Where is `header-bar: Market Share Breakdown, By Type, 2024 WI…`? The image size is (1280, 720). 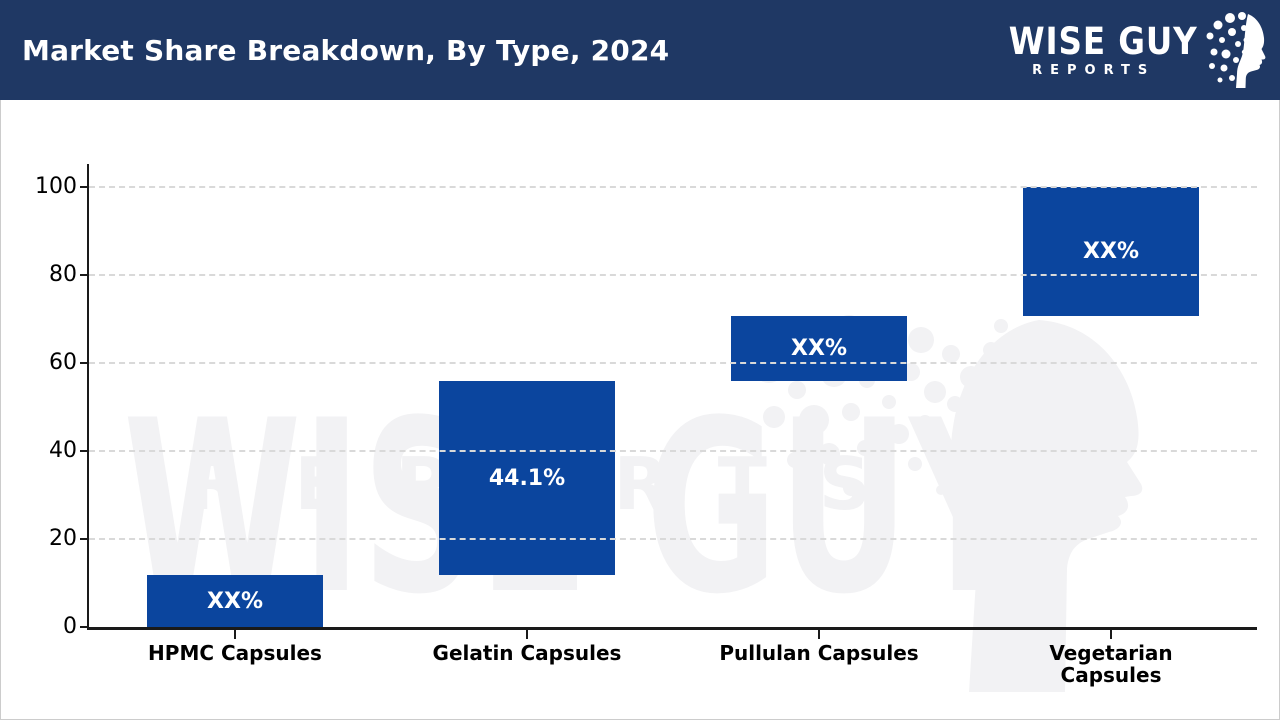
header-bar: Market Share Breakdown, By Type, 2024 WI… is located at coordinates (640, 50).